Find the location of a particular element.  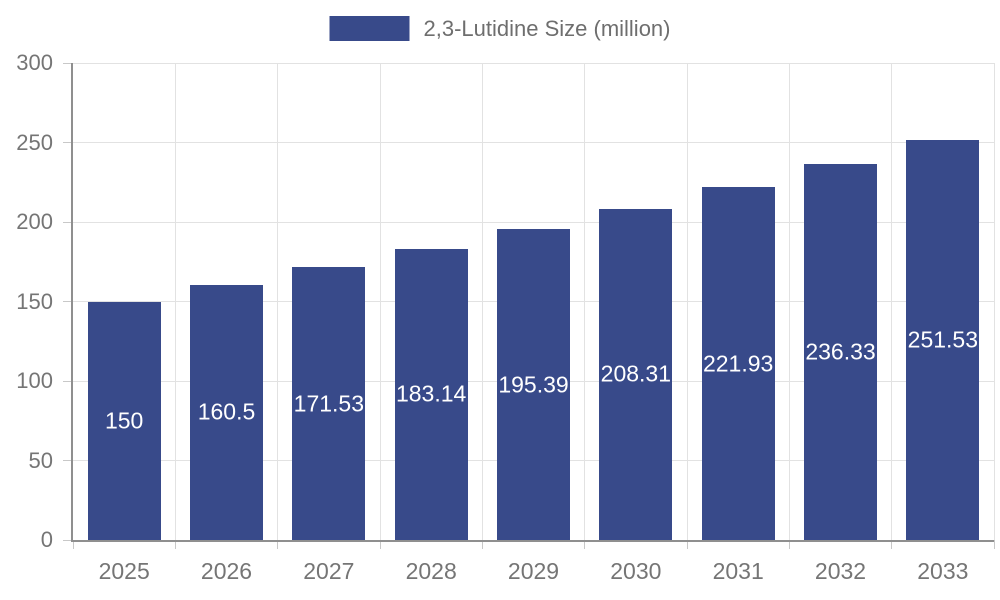

bar-value-label: 236.33 is located at coordinates (840, 351).